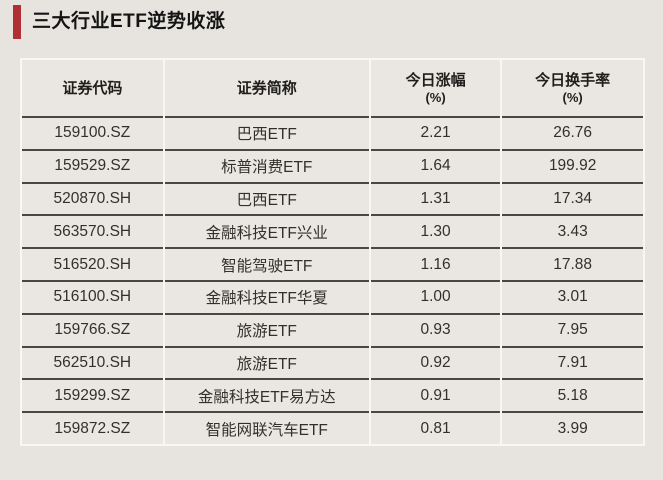  I want to click on column-header-label: 今日涨幅, so click(435, 80).